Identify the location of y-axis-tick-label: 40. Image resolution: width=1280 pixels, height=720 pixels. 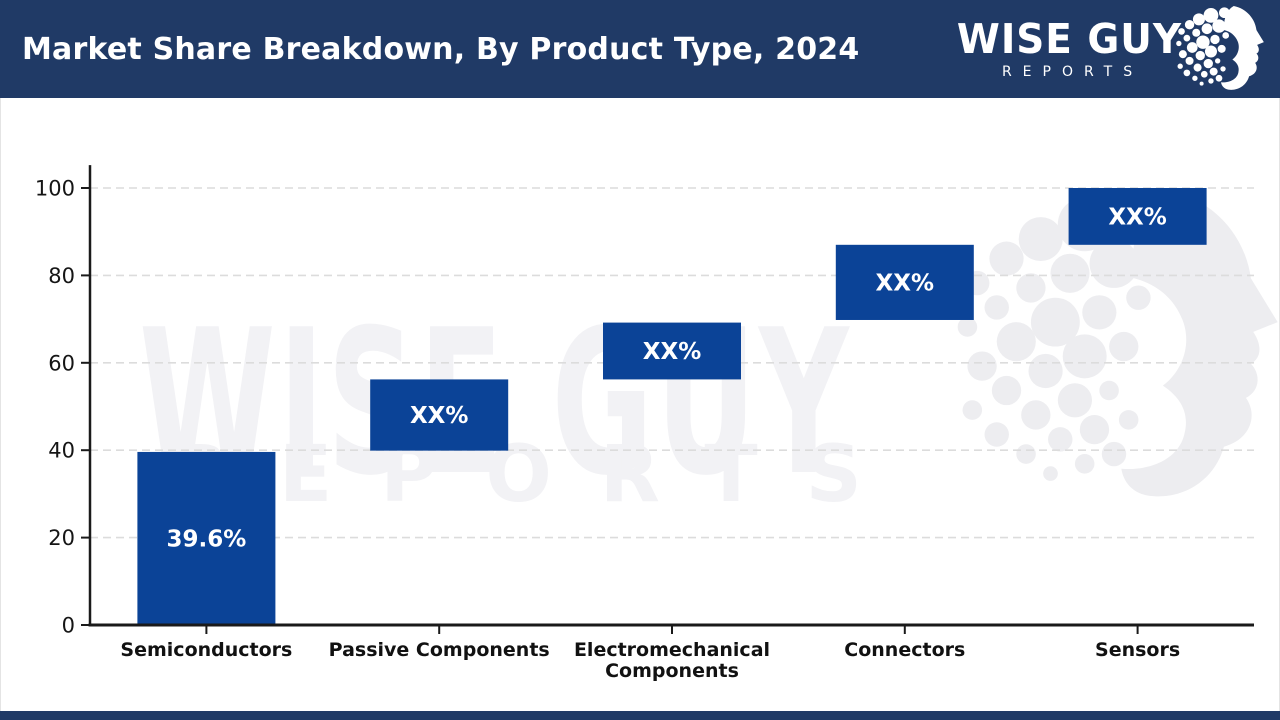
(61, 451).